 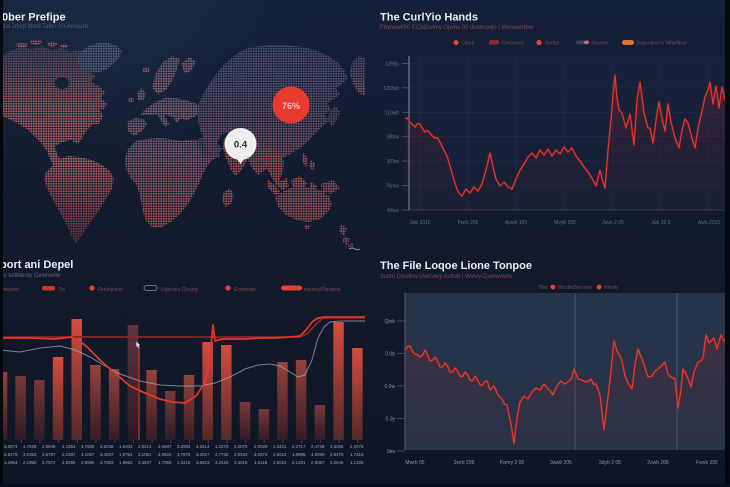 What do you see at coordinates (456, 266) in the screenshot?
I see `svg-text: The Fіle Loqoe Lіone Tonpoe` at bounding box center [456, 266].